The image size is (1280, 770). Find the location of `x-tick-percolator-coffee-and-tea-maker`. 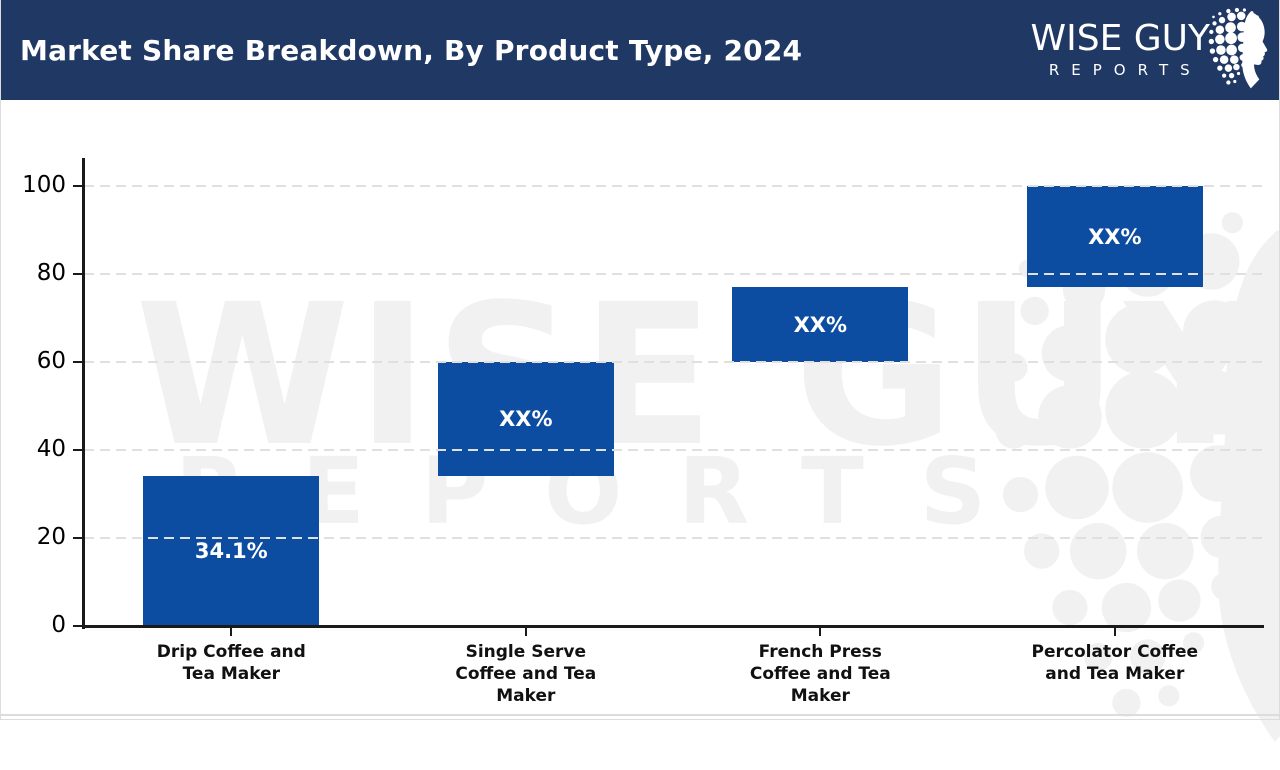

x-tick-percolator-coffee-and-tea-maker is located at coordinates (1114, 632).